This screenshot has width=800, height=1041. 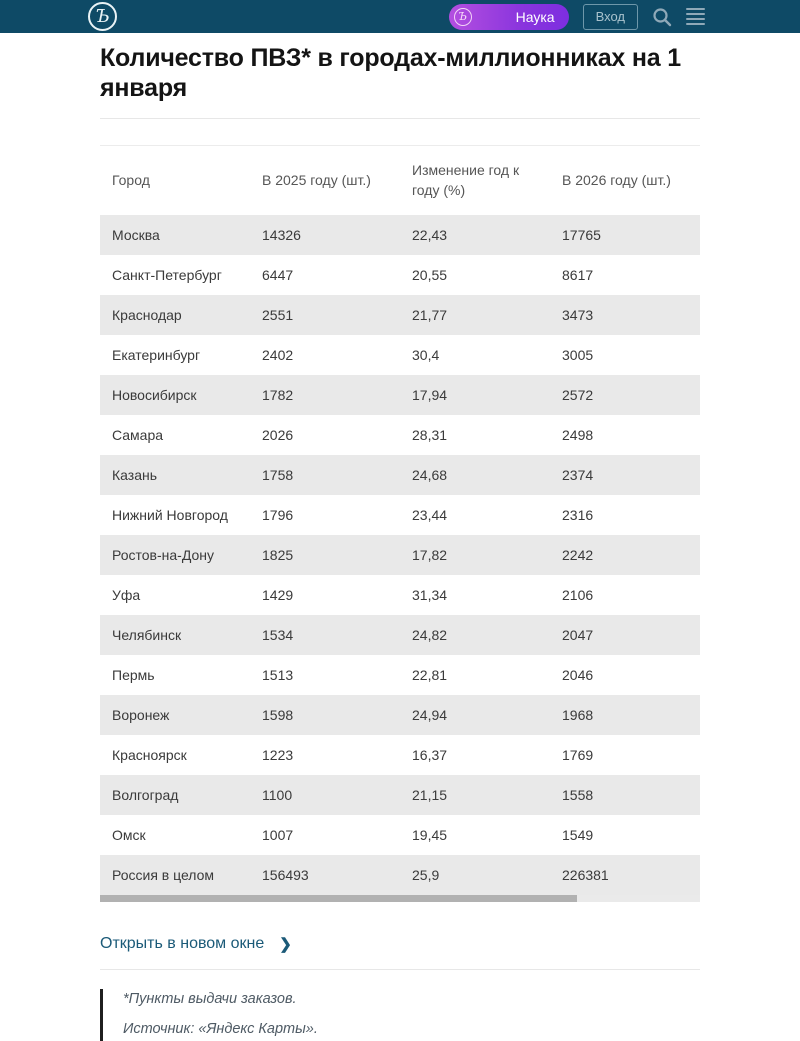 I want to click on cell-change: 24,94, so click(x=430, y=714).